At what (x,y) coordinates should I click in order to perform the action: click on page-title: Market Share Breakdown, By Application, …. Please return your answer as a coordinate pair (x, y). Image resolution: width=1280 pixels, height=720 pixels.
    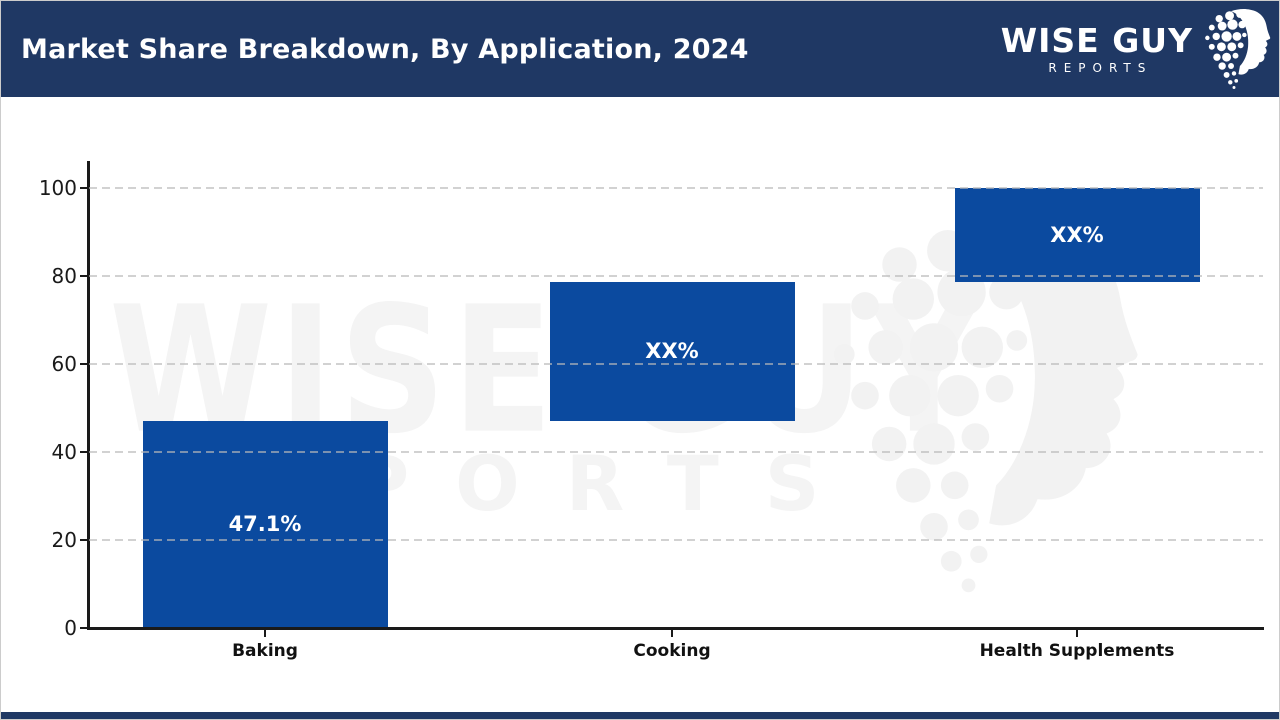
    Looking at the image, I should click on (385, 49).